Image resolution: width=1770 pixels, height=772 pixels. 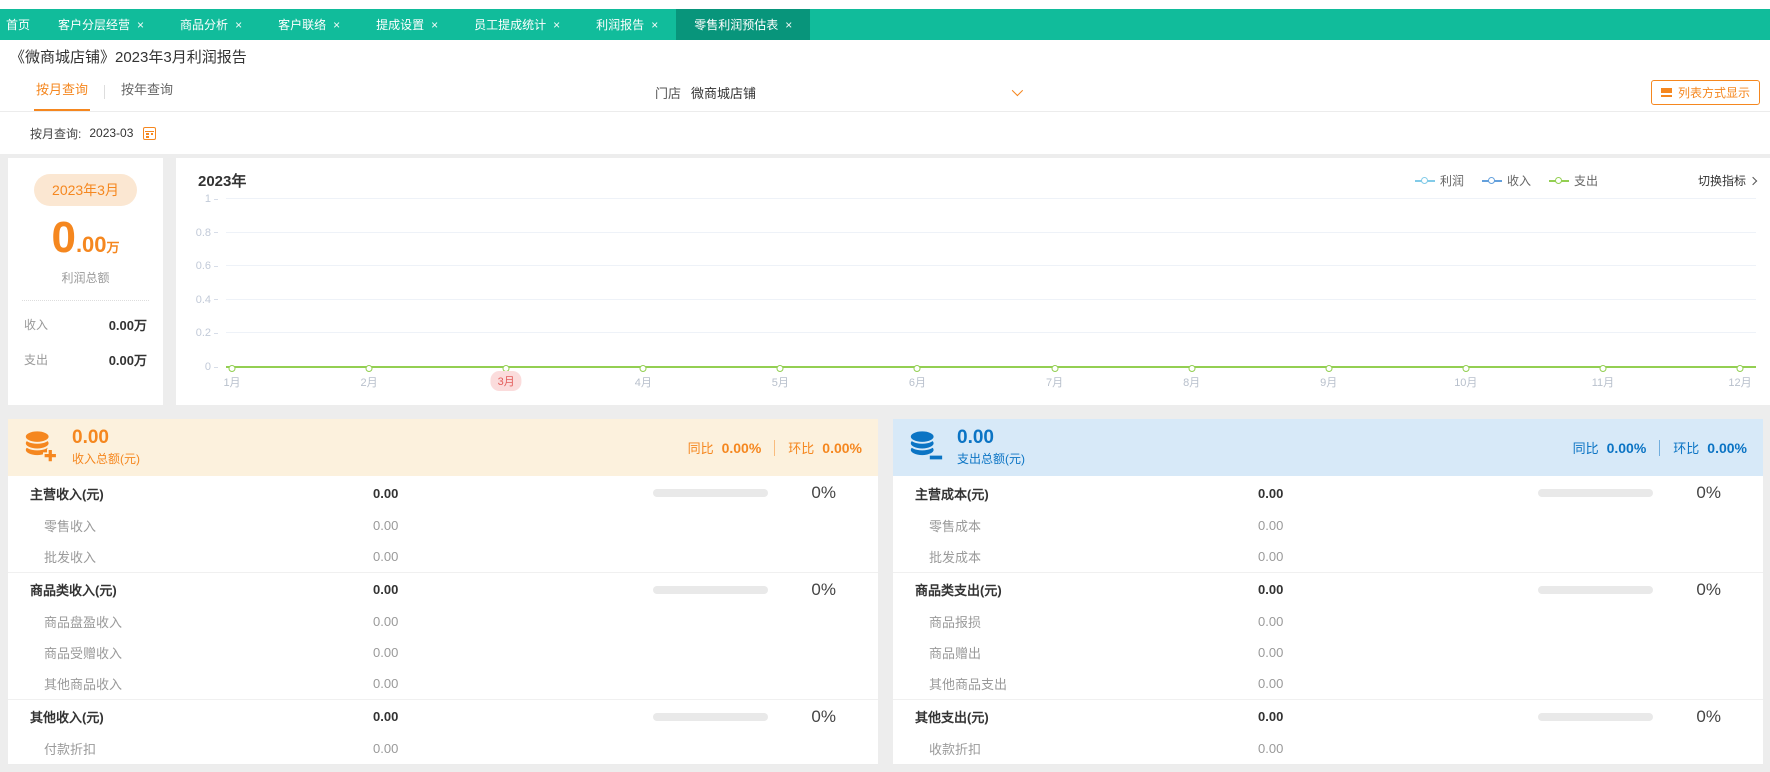 I want to click on x-axis-label-8月: 8月, so click(x=1192, y=383).